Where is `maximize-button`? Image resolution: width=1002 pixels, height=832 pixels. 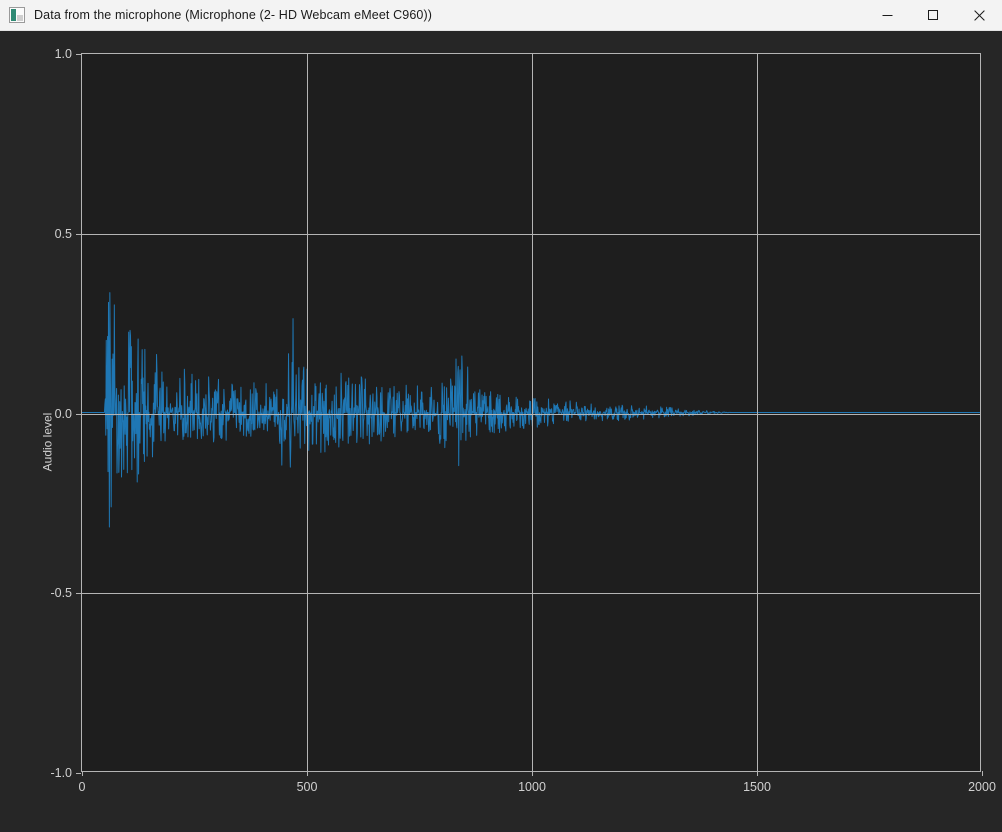 maximize-button is located at coordinates (933, 15).